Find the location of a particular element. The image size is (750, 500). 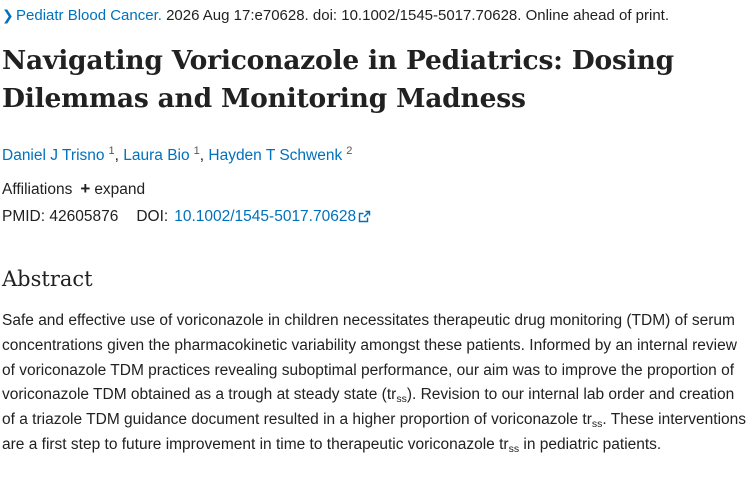

truncated-next-line is located at coordinates (232, 496).